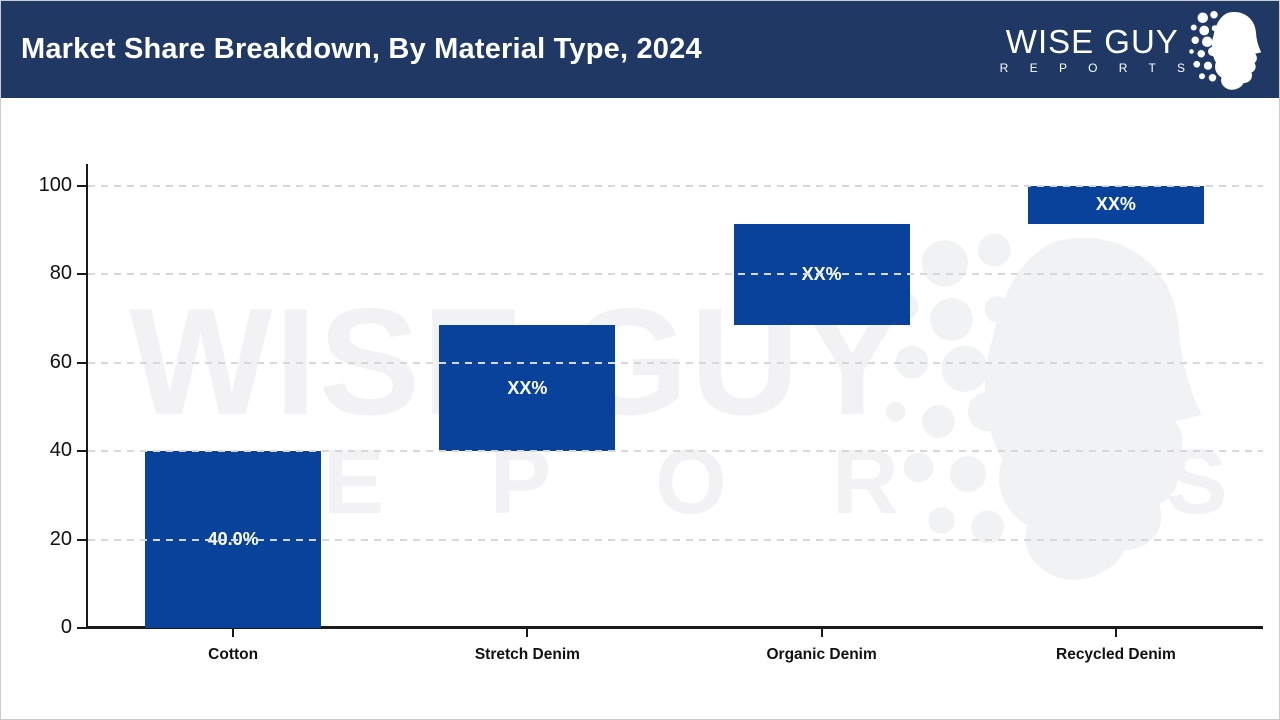 The height and width of the screenshot is (720, 1280). What do you see at coordinates (1092, 41) in the screenshot?
I see `logo-brand-text: WISE GUY` at bounding box center [1092, 41].